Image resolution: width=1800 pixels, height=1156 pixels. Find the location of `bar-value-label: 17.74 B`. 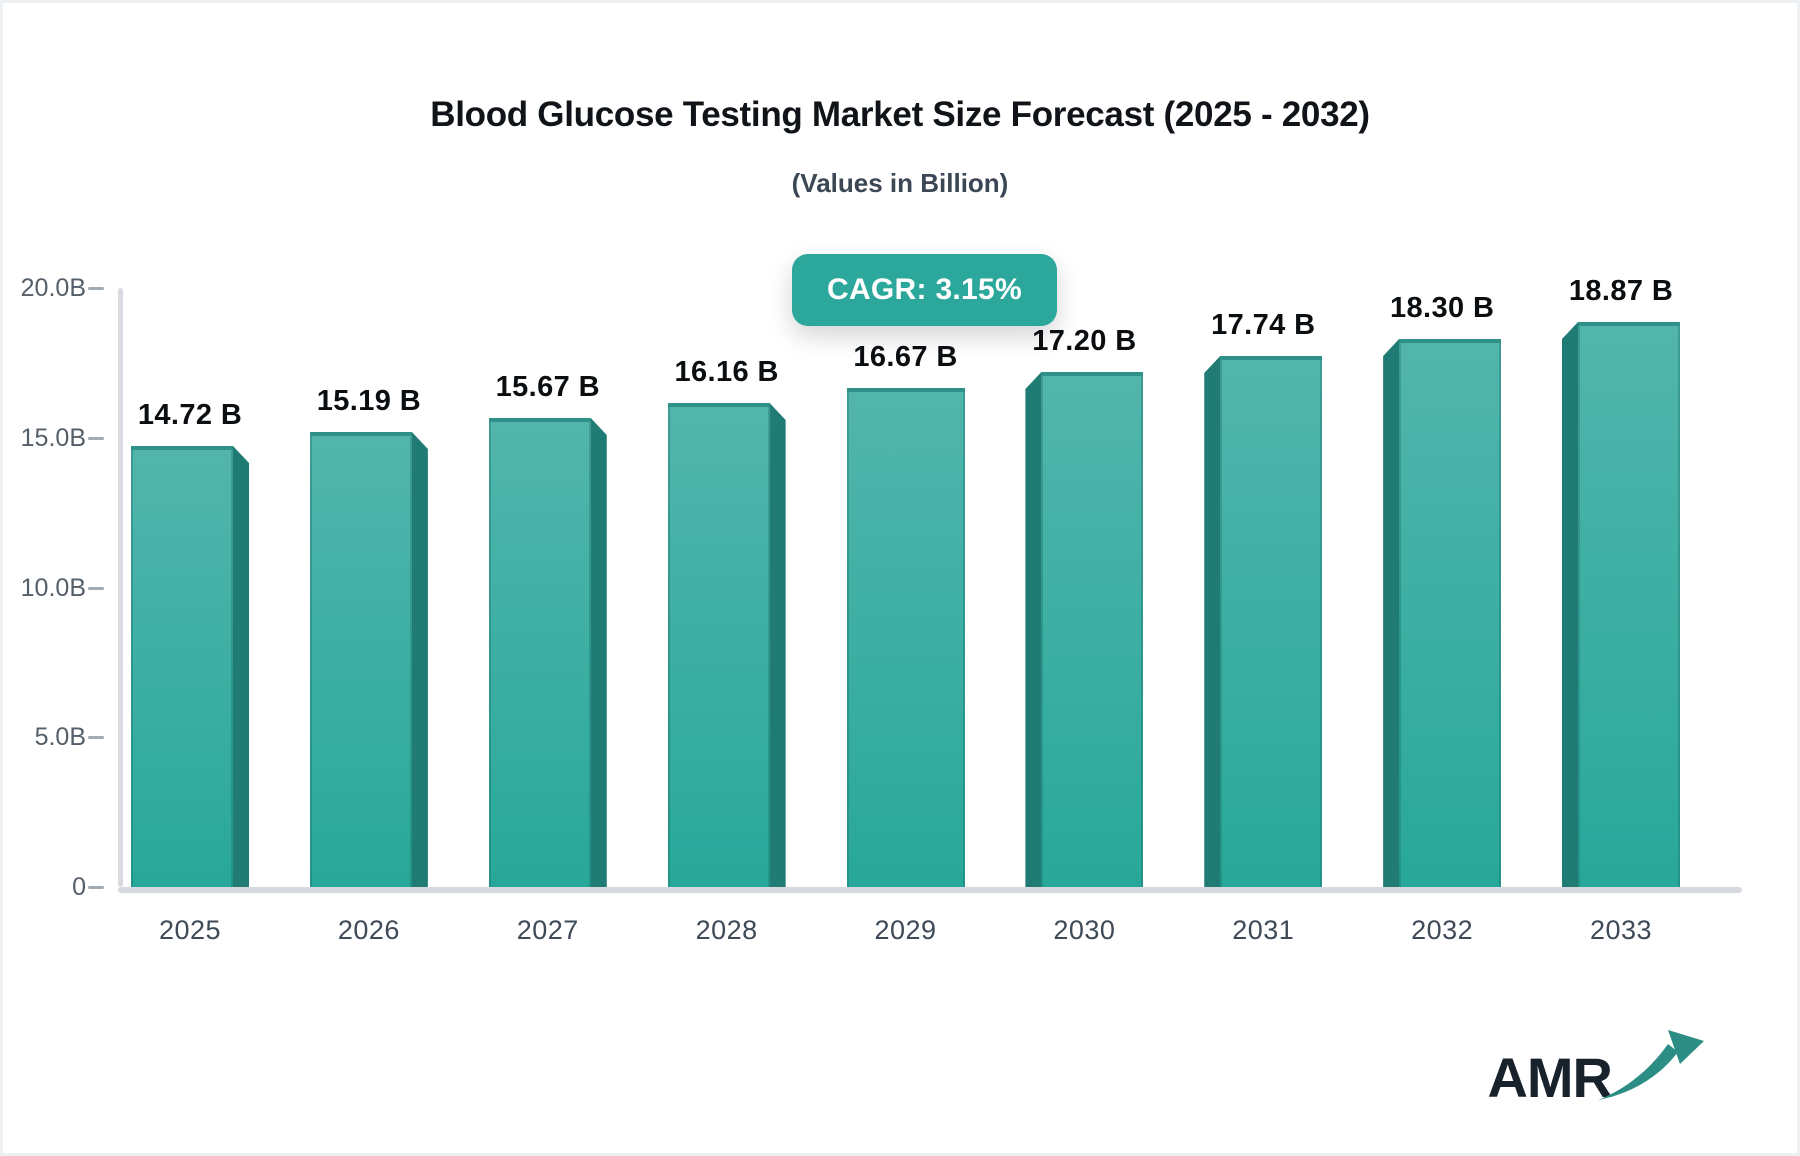

bar-value-label: 17.74 B is located at coordinates (1263, 325).